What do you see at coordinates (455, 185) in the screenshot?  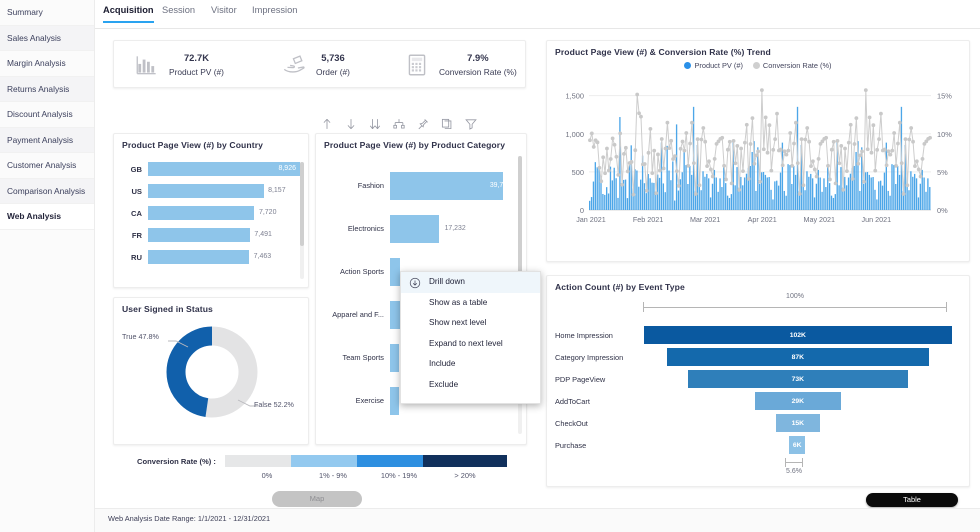 I see `bar-track: 39,759` at bounding box center [455, 185].